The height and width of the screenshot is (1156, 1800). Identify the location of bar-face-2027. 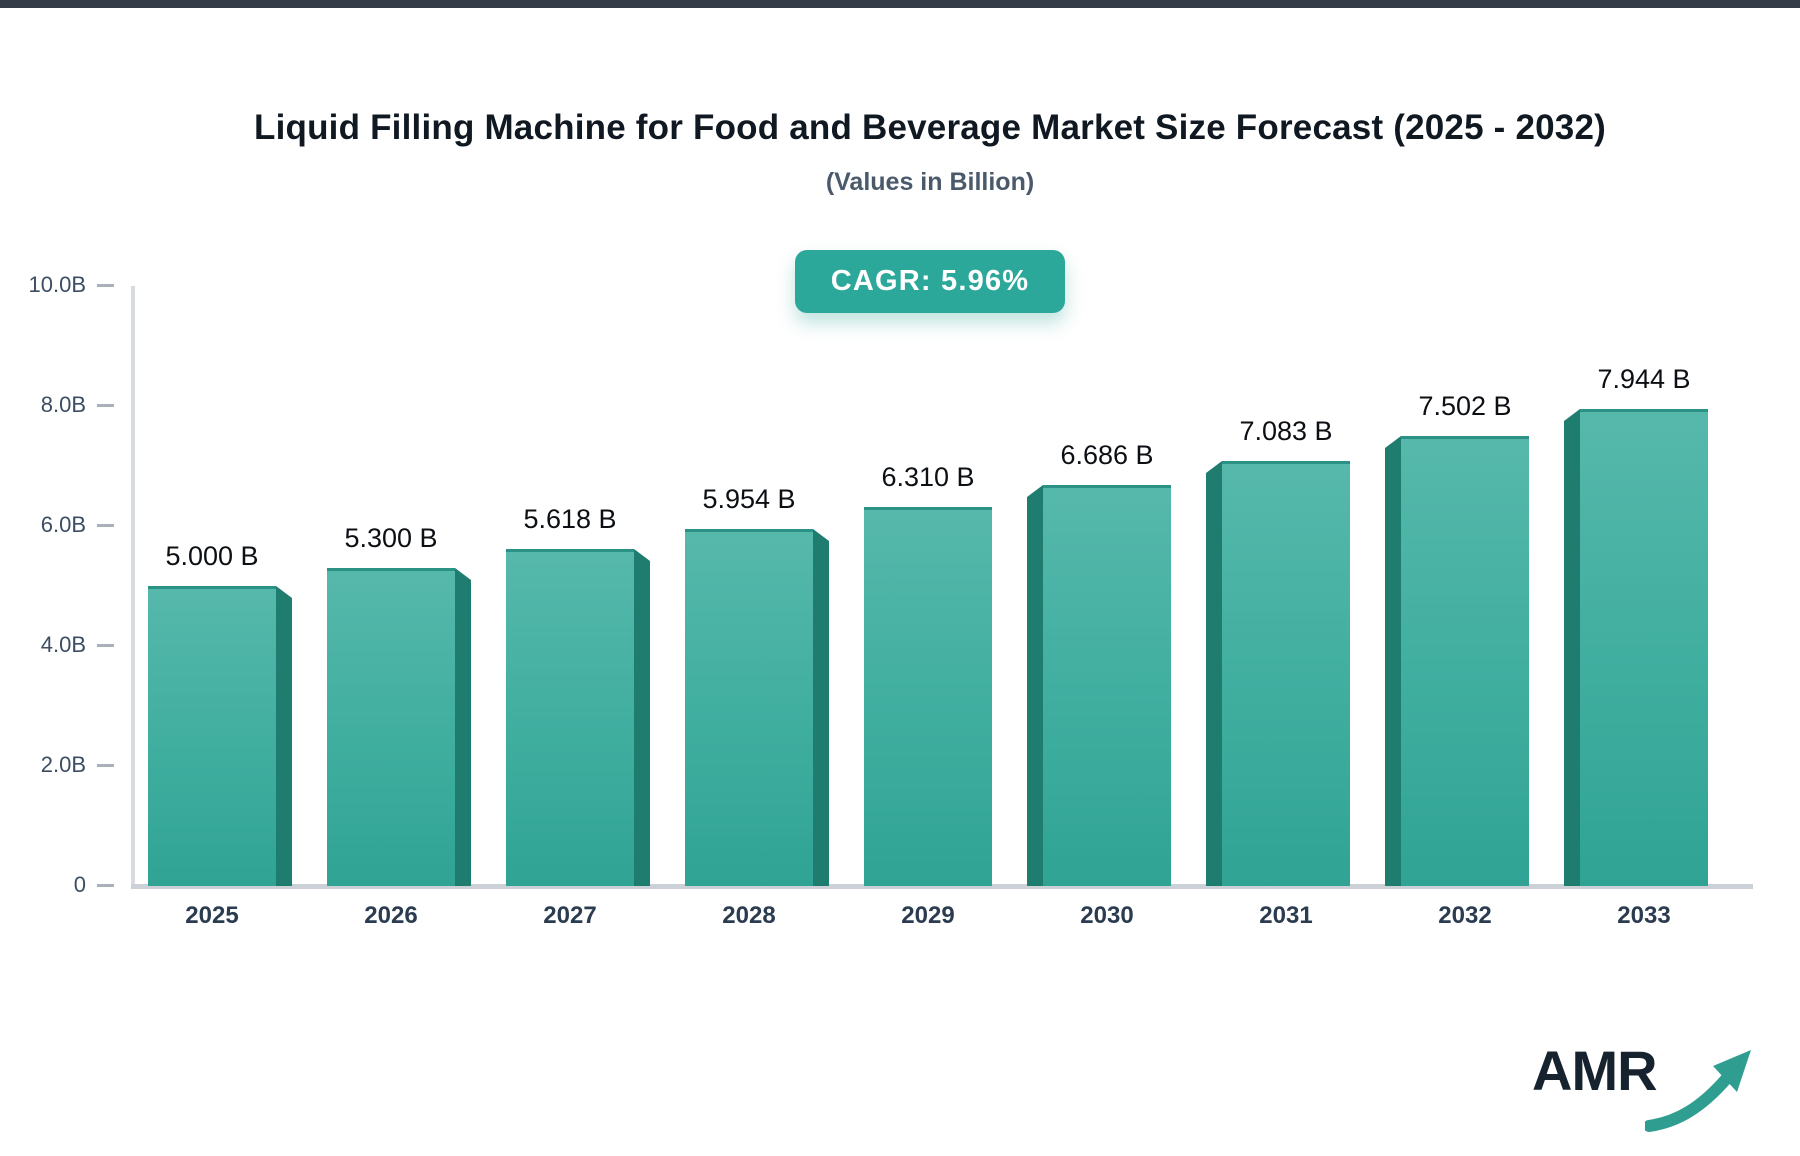
(570, 717).